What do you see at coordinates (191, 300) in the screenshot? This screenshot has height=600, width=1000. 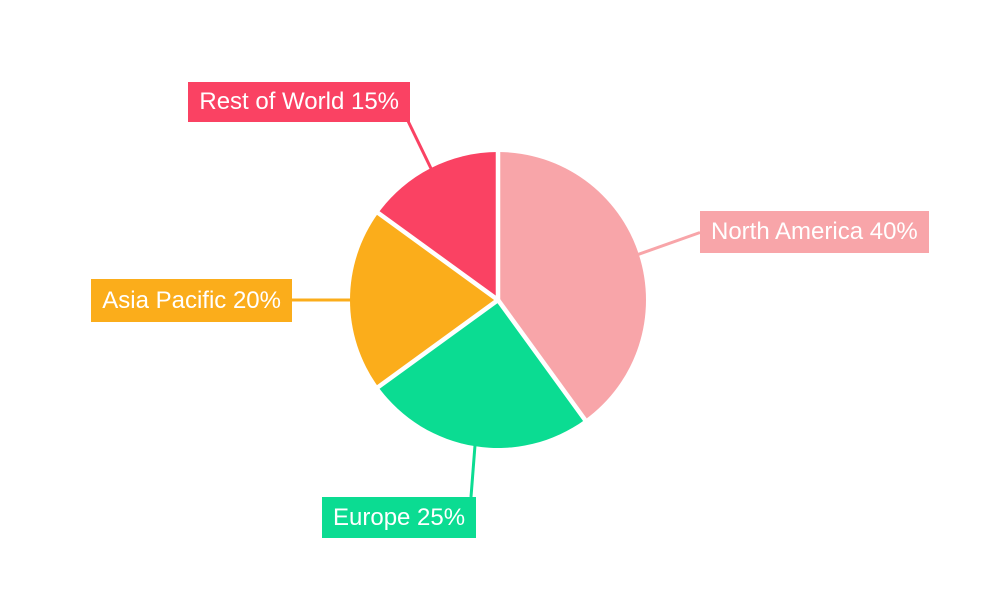 I see `slice-label-asia-pacific: Asia Pacific 20%` at bounding box center [191, 300].